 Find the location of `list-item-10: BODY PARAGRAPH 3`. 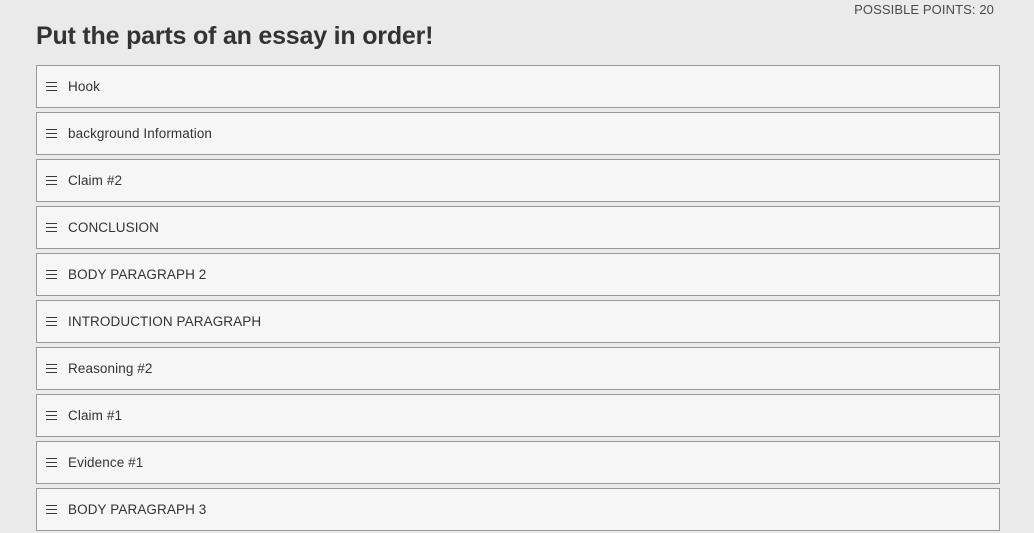

list-item-10: BODY PARAGRAPH 3 is located at coordinates (518, 509).